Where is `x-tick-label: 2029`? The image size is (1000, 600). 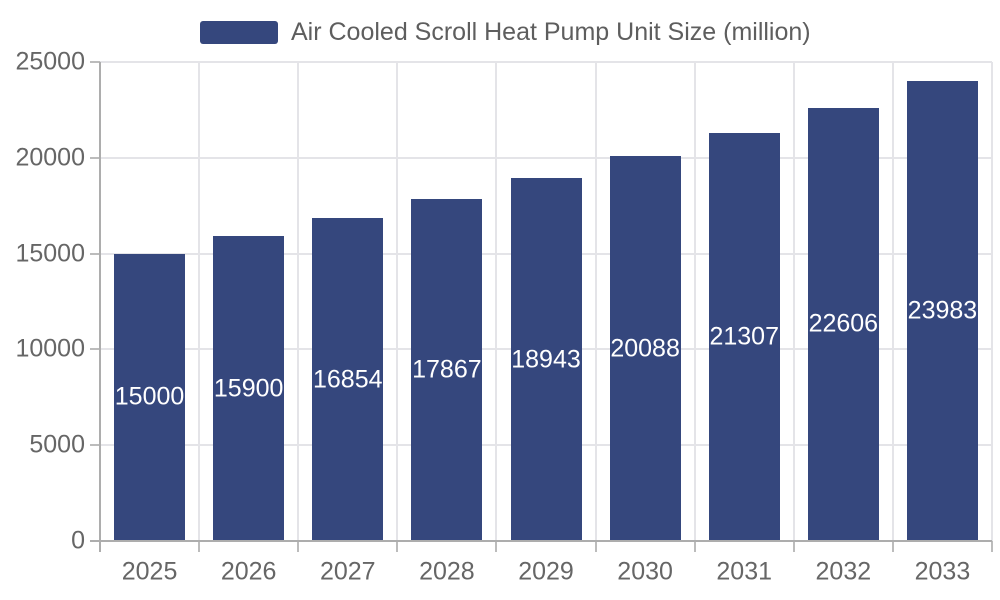 x-tick-label: 2029 is located at coordinates (546, 571).